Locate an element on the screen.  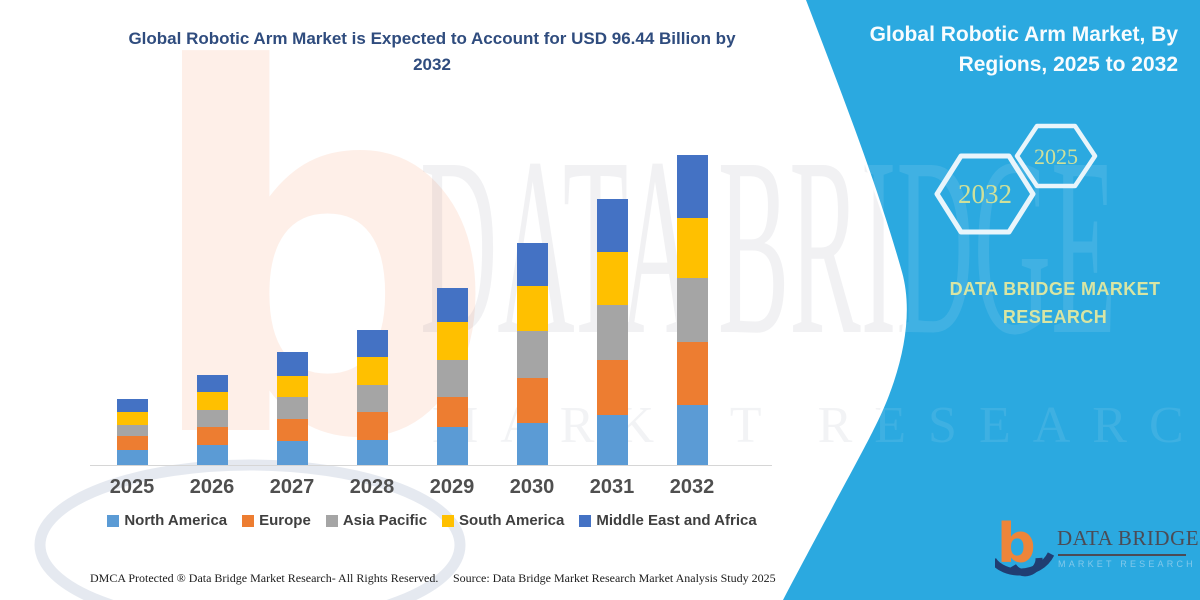
hexagon-2032-label: 2032 is located at coordinates (985, 194).